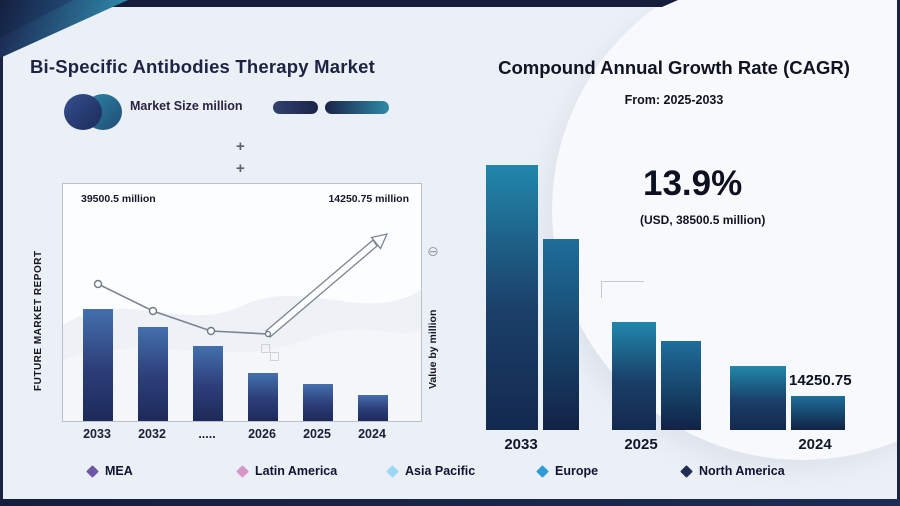  Describe the element at coordinates (674, 67) in the screenshot. I see `cagr-title: Compound Annual Growth Rate (CAGR)` at that location.